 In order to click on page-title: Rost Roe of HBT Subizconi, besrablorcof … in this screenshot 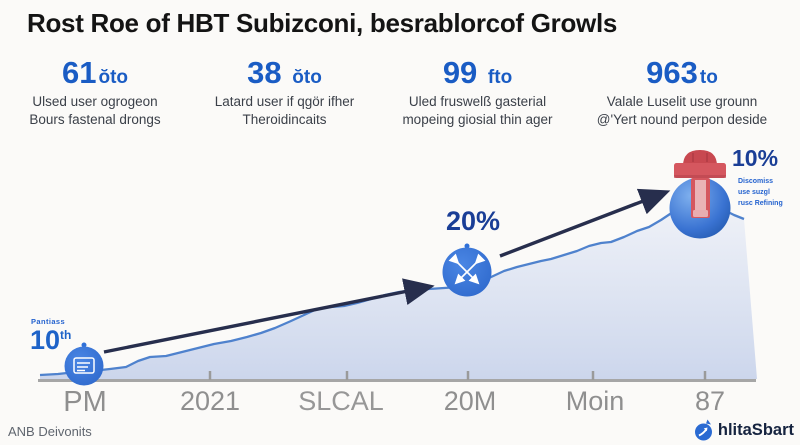, I will do `click(322, 23)`.